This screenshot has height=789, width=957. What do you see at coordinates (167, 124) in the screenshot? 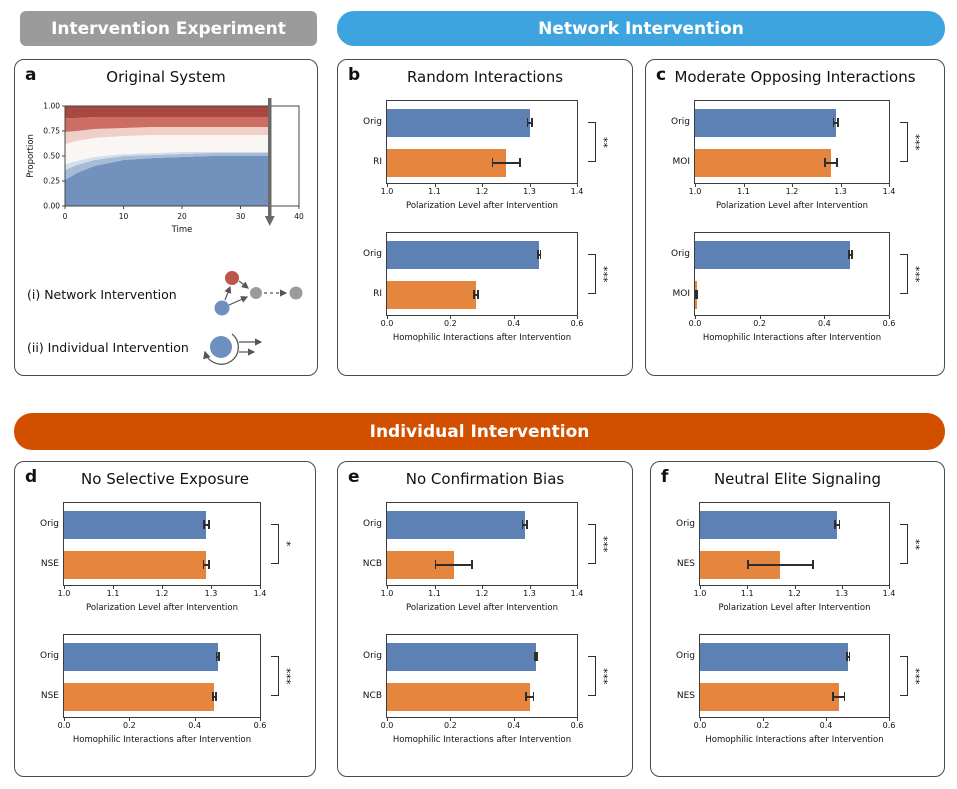
I see `area-band-opinion-red` at bounding box center [167, 124].